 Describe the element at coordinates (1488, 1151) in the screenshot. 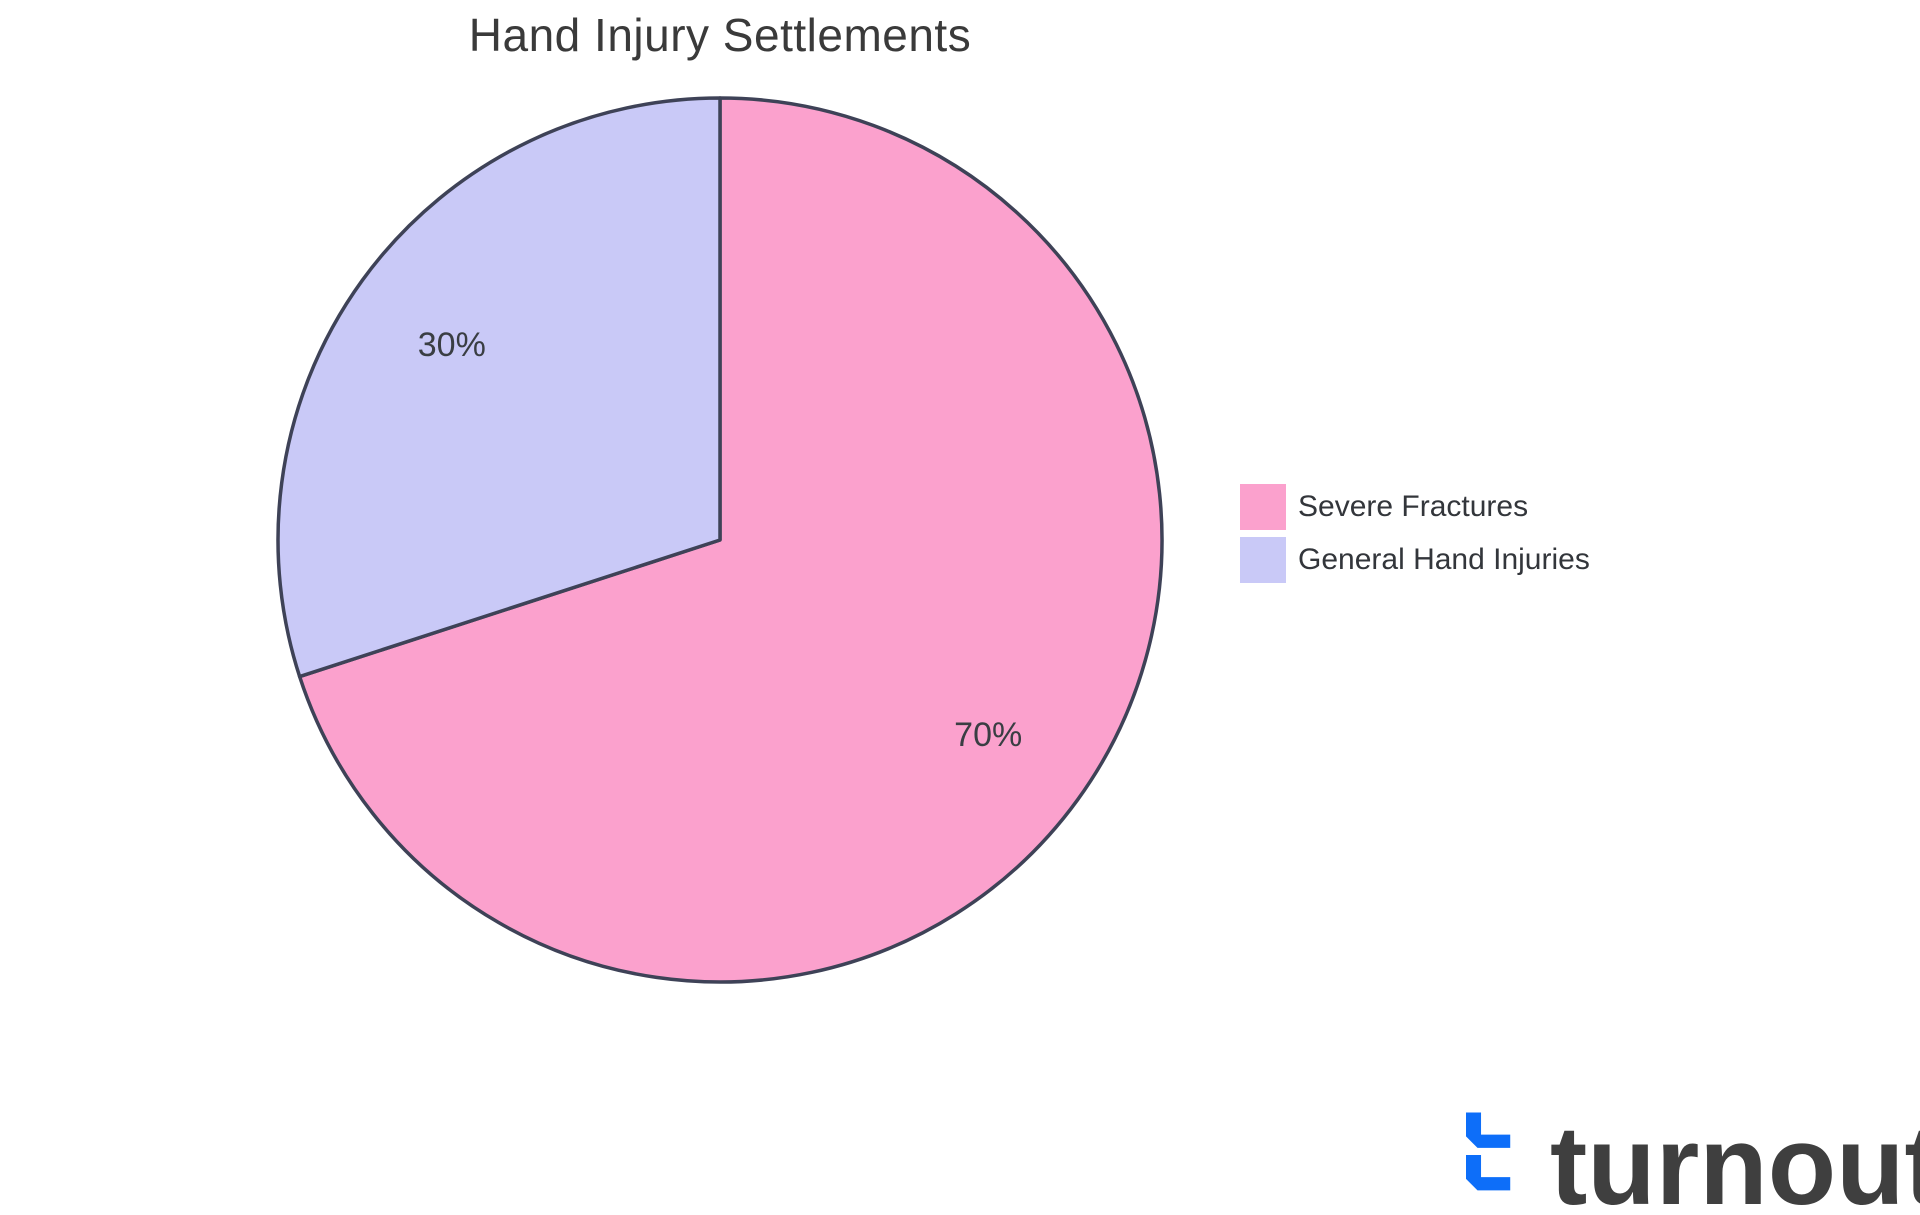

I see `turnout-logo-icon` at that location.